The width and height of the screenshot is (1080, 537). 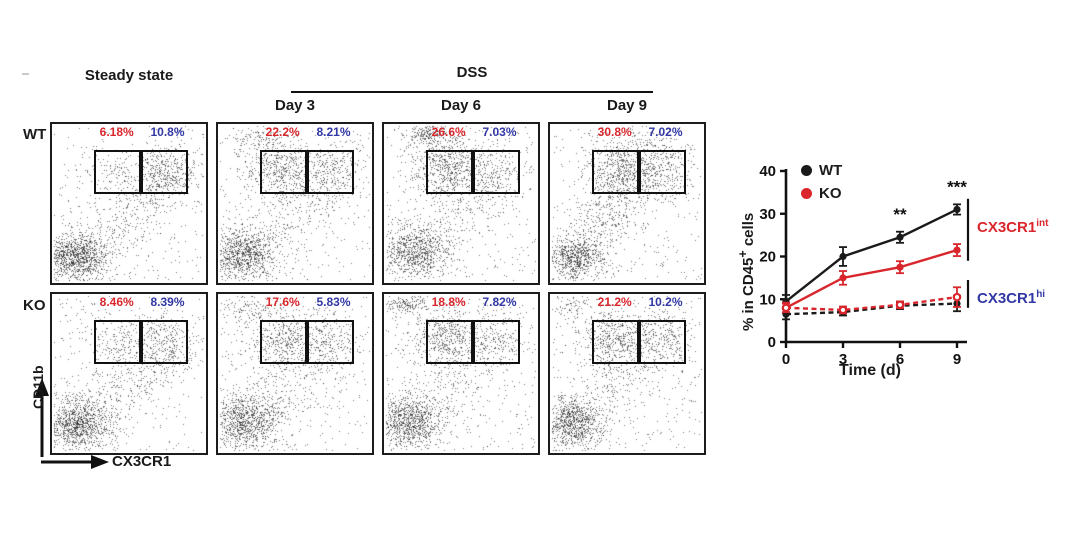 I want to click on svg-text: 10, so click(x=767, y=299).